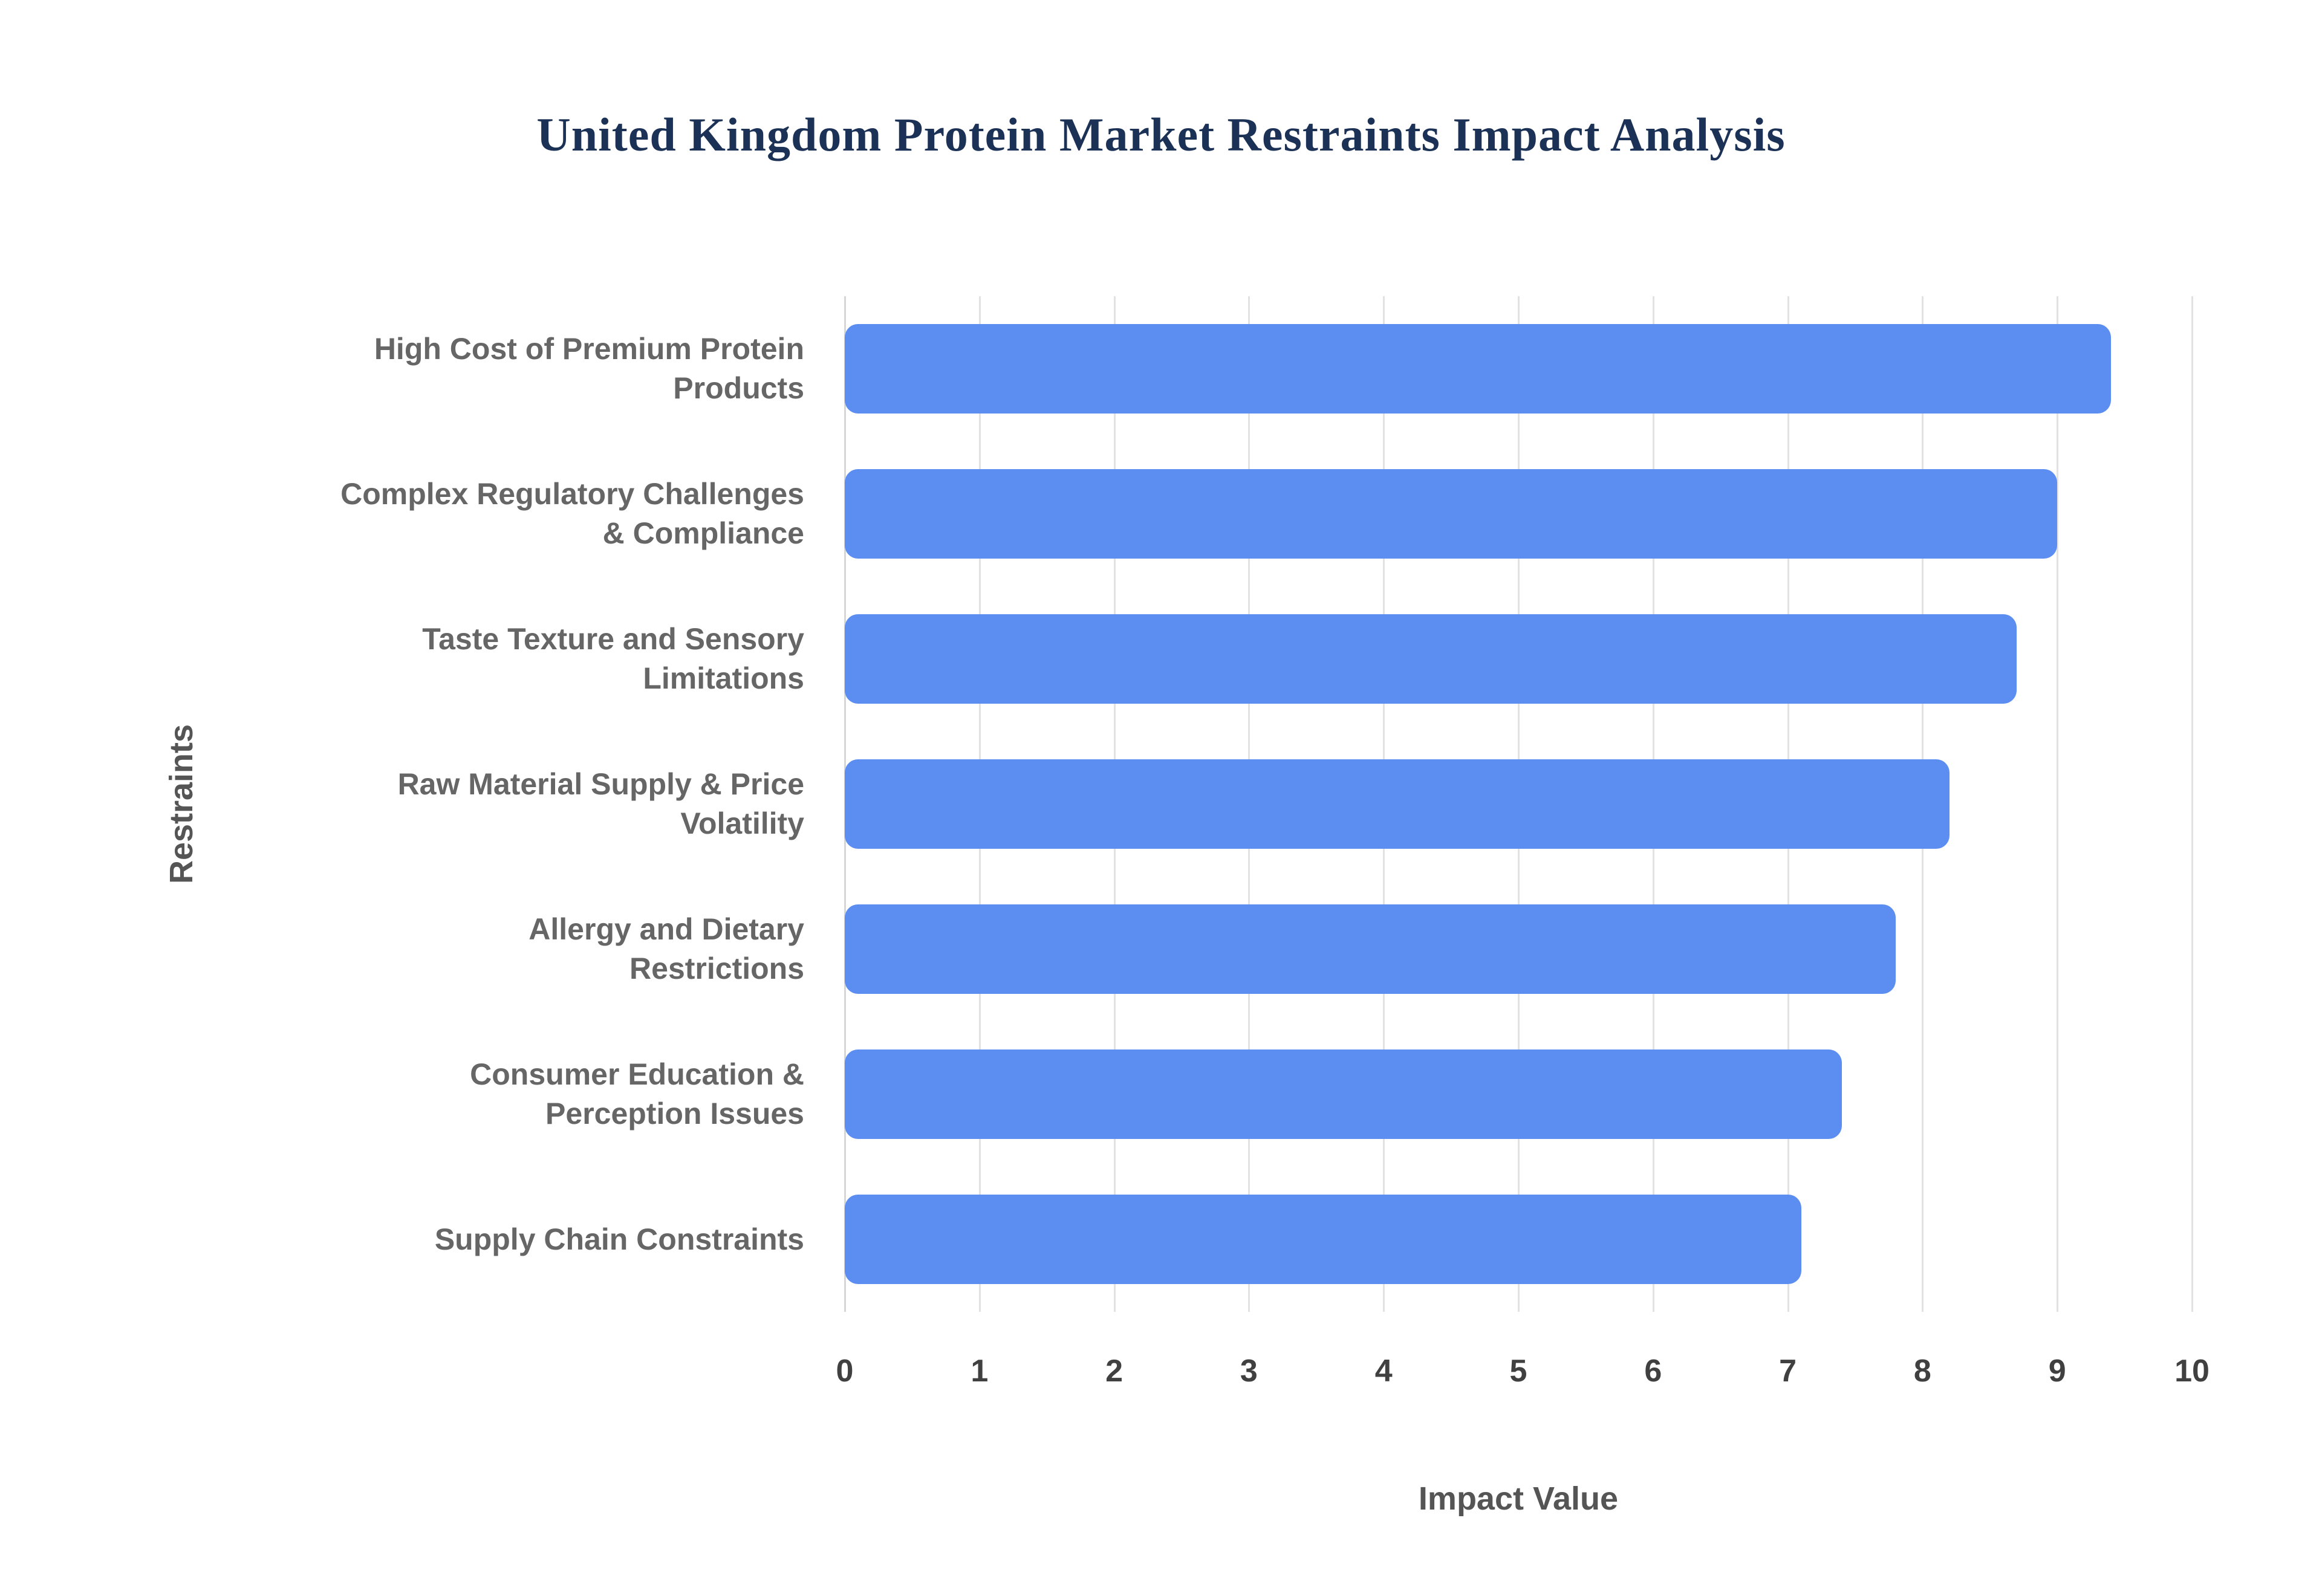 This screenshot has height=1596, width=2322. Describe the element at coordinates (1788, 1371) in the screenshot. I see `x-tick-label: 7` at that location.